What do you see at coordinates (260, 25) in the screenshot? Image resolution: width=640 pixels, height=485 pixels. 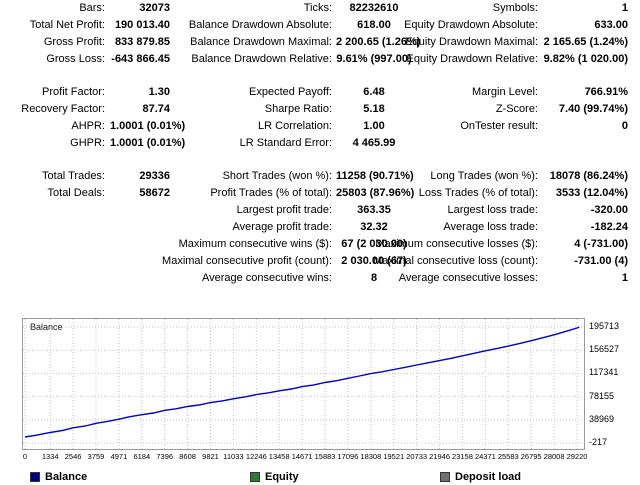 I see `stat-label: Balance Drawdown Absolute:` at bounding box center [260, 25].